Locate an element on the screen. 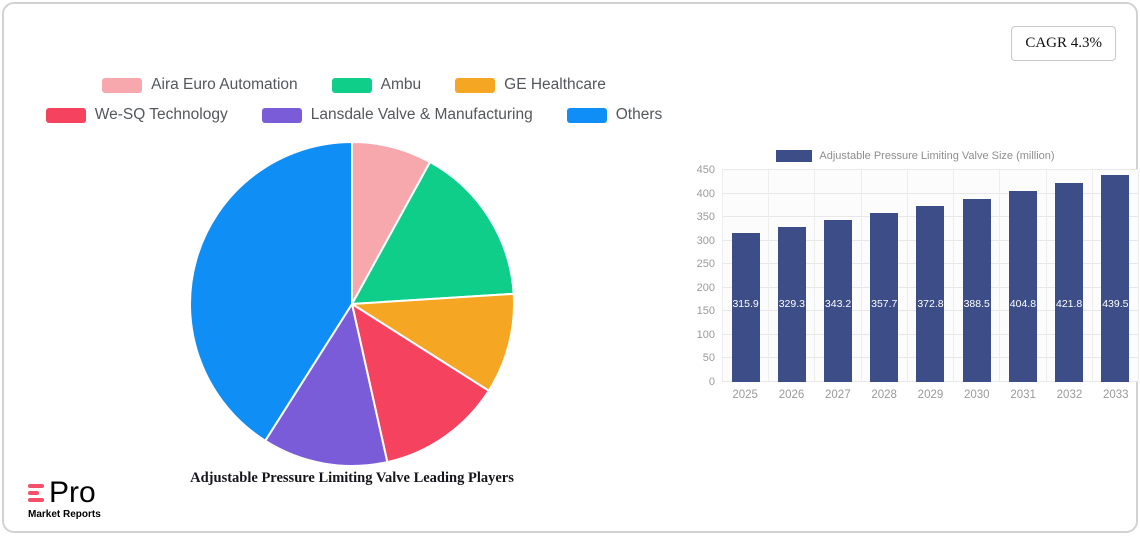 The height and width of the screenshot is (537, 1140). legend-label: GE Healthcare is located at coordinates (555, 84).